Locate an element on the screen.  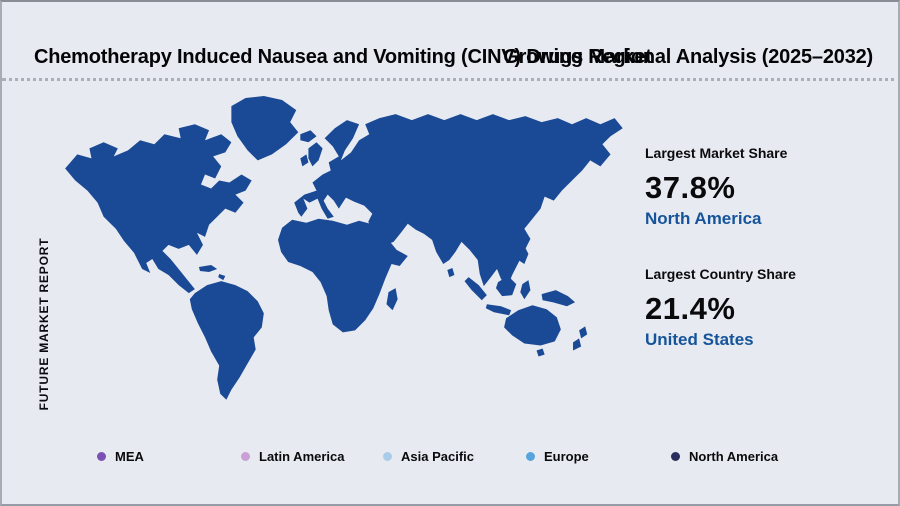
island-iceland is located at coordinates (308, 136).